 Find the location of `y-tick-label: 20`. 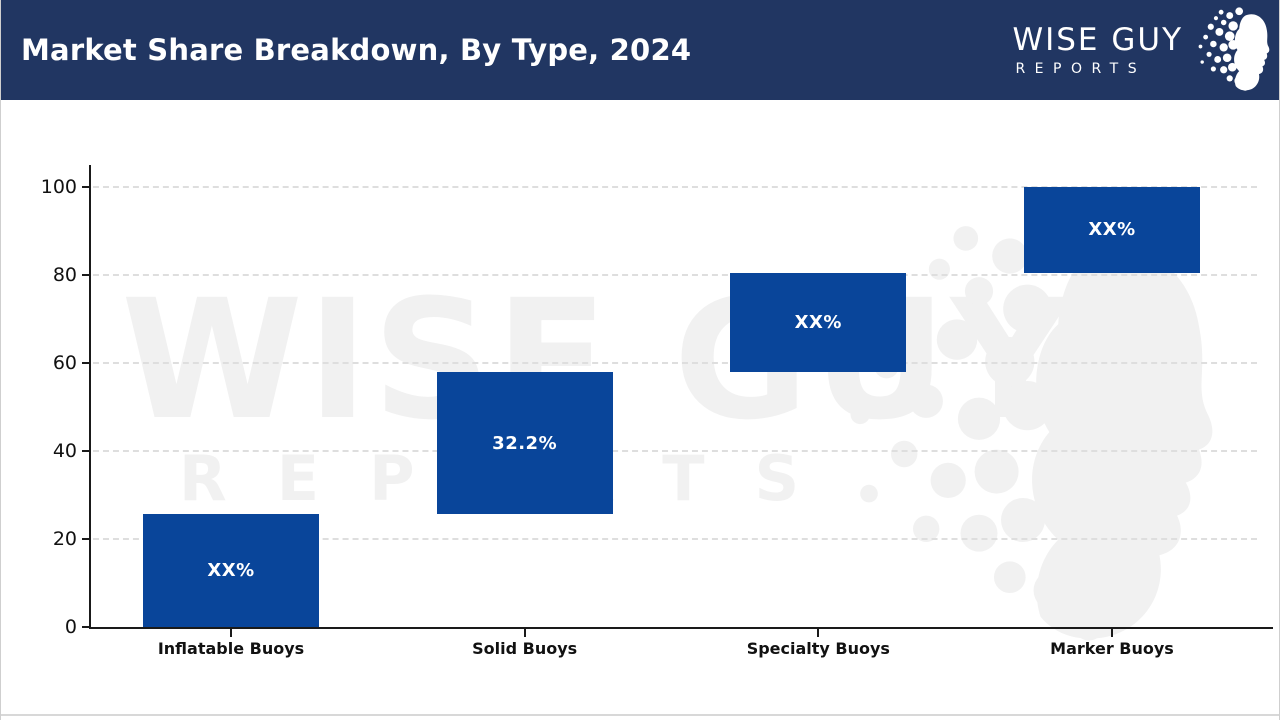

y-tick-label: 20 is located at coordinates (64, 539).